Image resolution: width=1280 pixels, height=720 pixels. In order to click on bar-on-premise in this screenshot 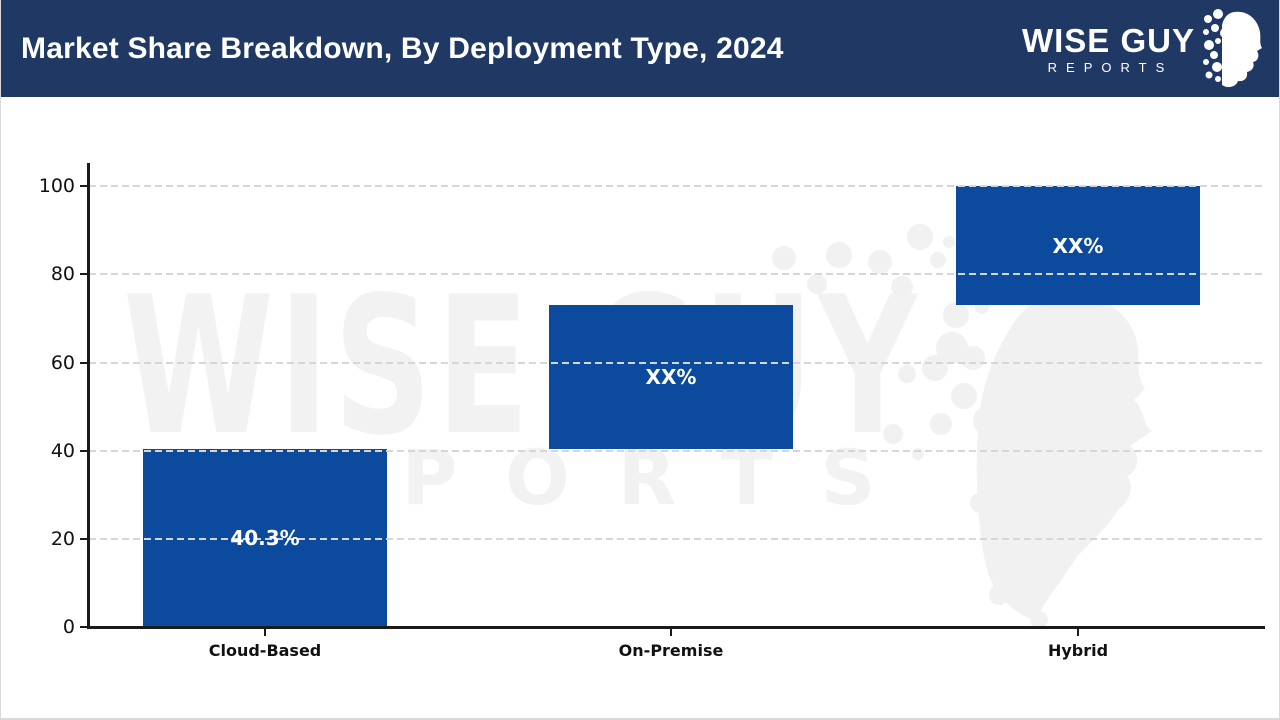, I will do `click(671, 377)`.